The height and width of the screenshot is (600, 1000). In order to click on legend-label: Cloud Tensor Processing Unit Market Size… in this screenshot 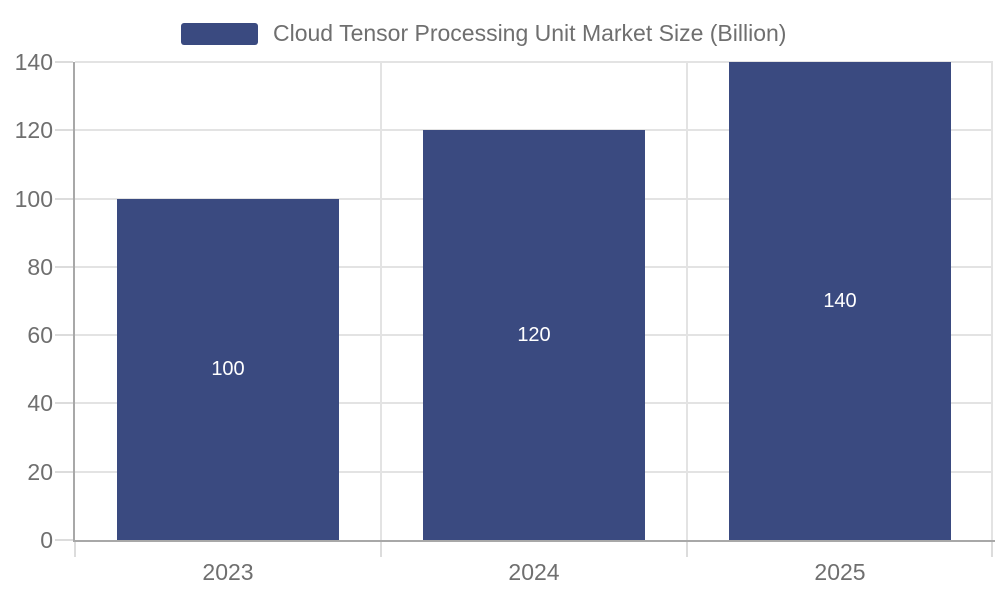, I will do `click(530, 33)`.